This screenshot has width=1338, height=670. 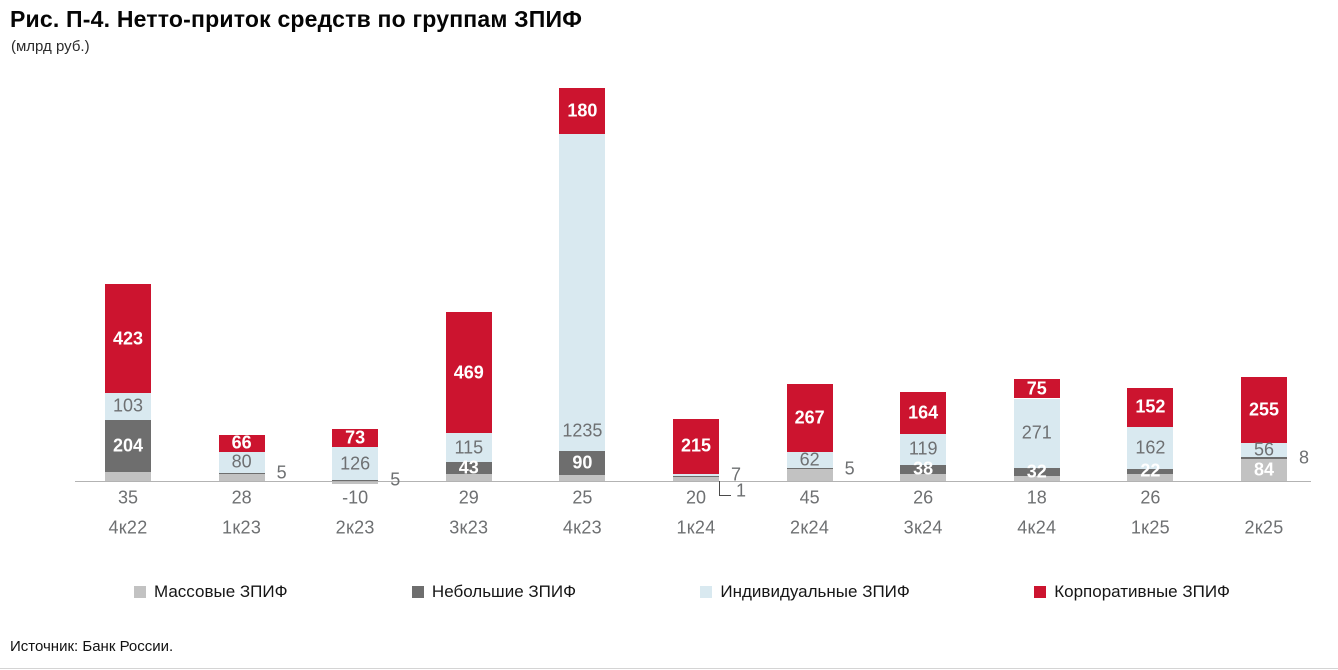 I want to click on bar-segment-4к24-s2, so click(x=1036, y=433).